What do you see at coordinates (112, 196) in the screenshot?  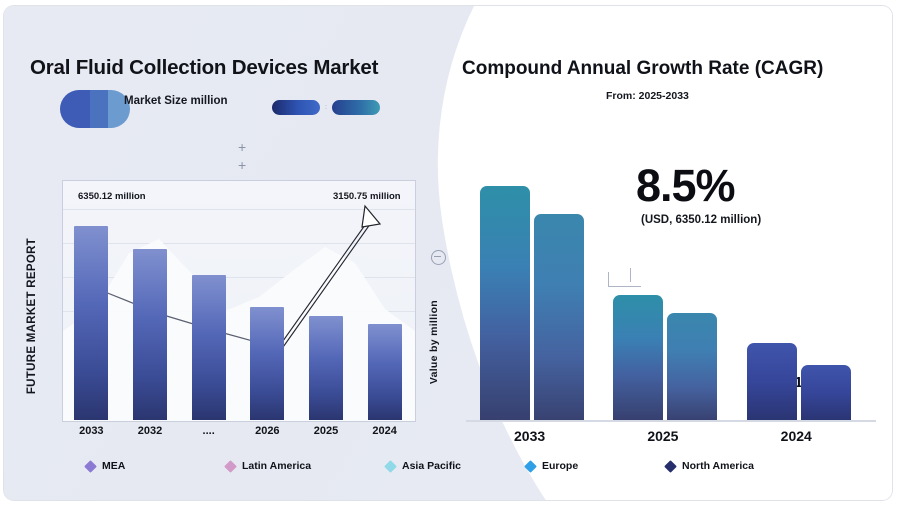 I see `left-annotation-start: 6350.12 million` at bounding box center [112, 196].